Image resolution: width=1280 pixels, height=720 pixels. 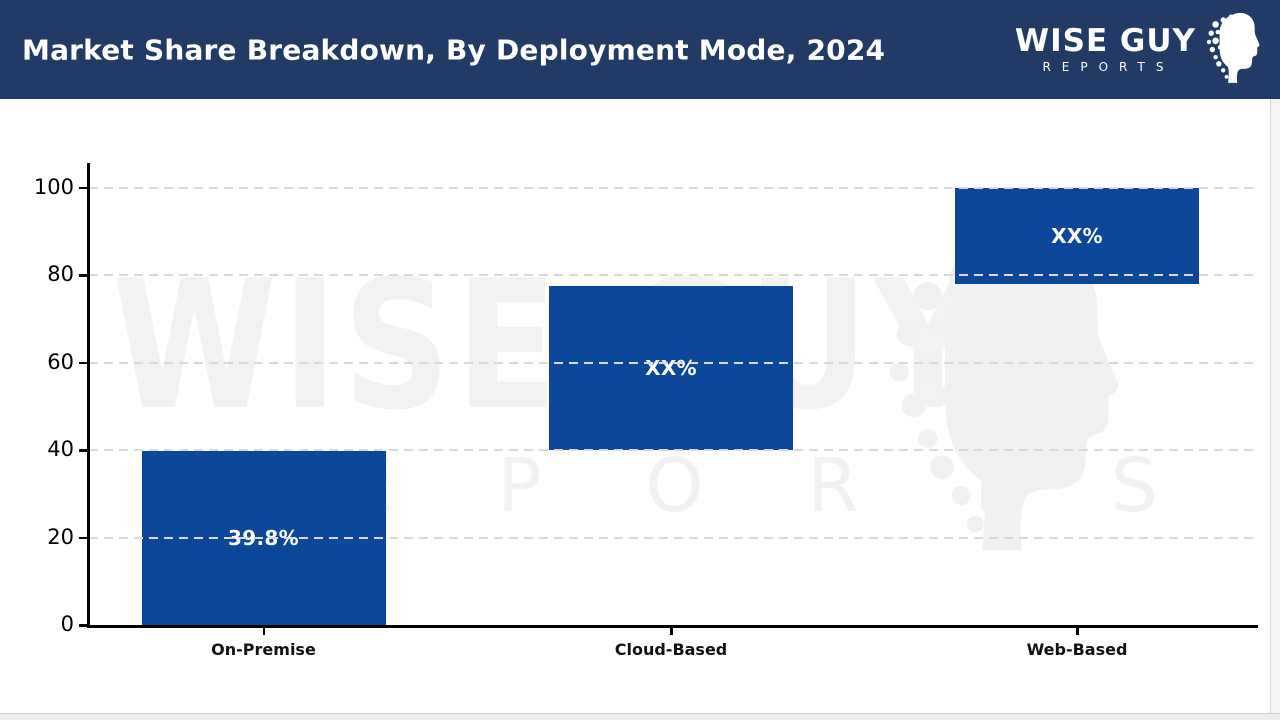 I want to click on bar-cloud-based: XX%, so click(x=671, y=367).